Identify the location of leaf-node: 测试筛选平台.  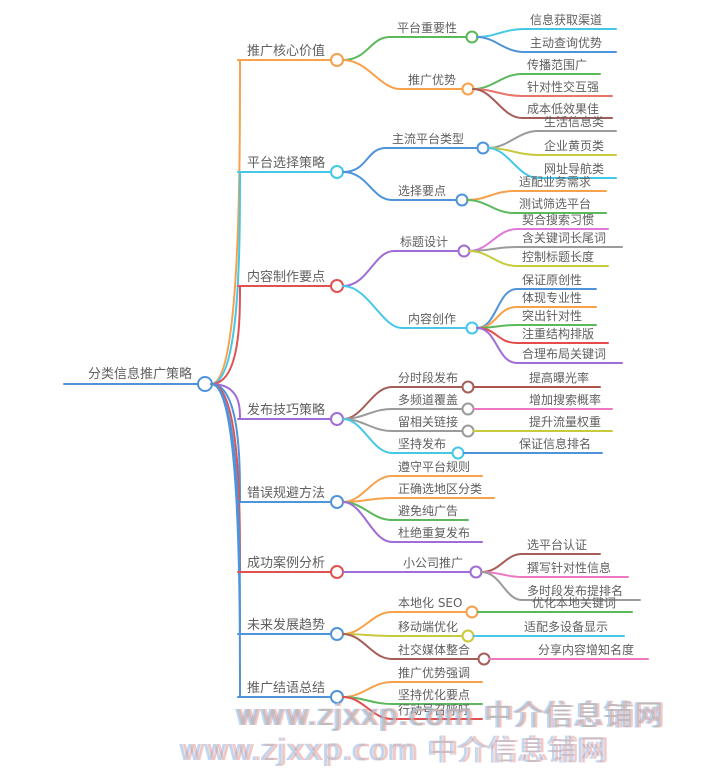
(560, 205).